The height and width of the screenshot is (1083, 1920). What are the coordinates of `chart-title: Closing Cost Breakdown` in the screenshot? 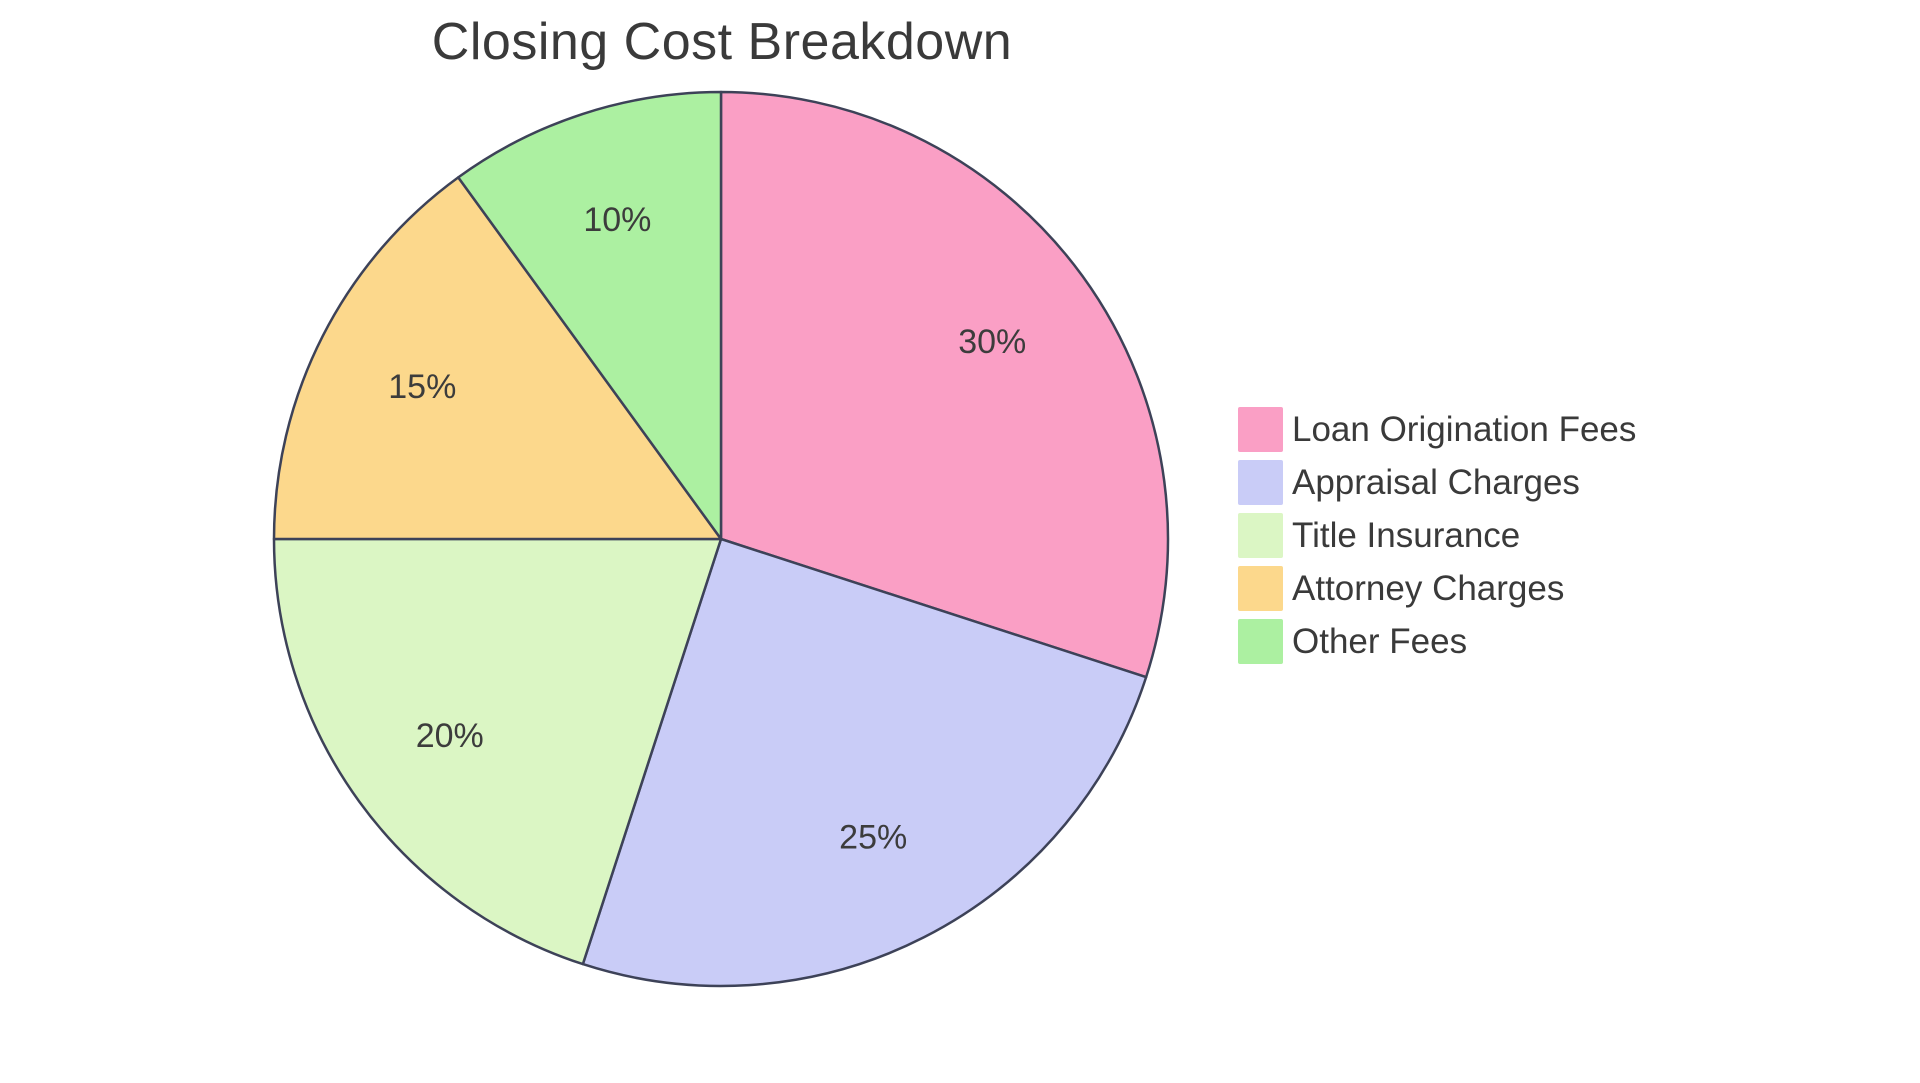 It's located at (722, 42).